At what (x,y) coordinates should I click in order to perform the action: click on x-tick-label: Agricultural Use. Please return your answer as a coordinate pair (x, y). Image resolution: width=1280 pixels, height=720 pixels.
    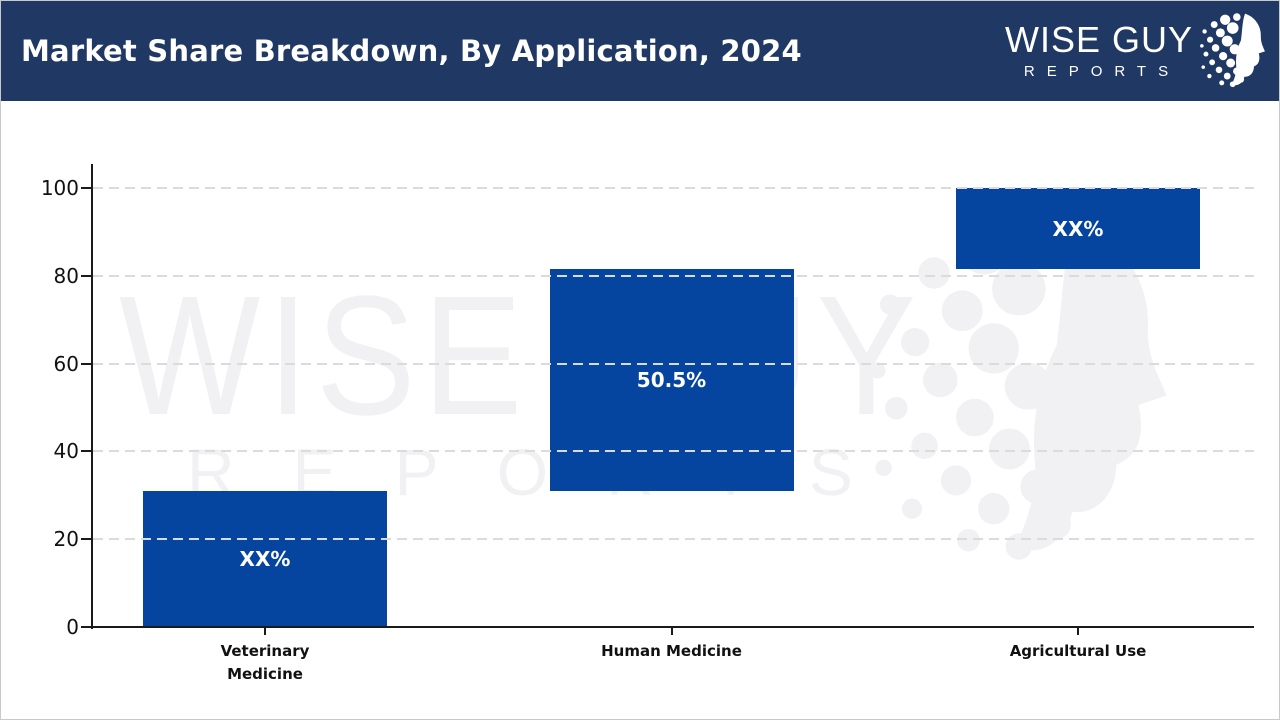
    Looking at the image, I should click on (1078, 651).